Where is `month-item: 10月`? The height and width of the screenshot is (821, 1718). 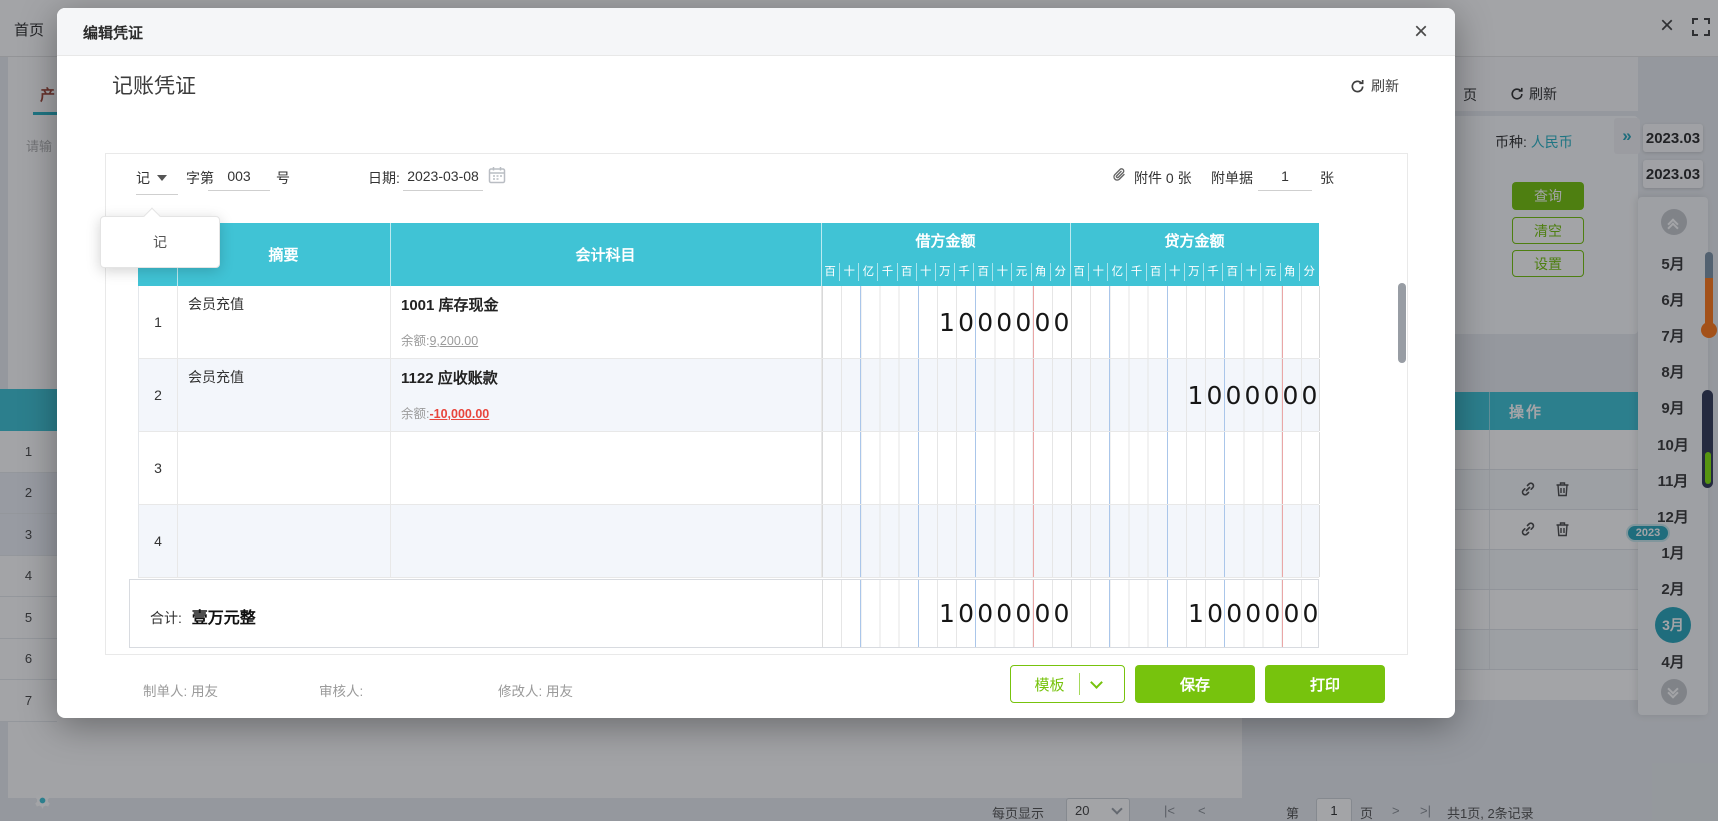 month-item: 10月 is located at coordinates (1673, 445).